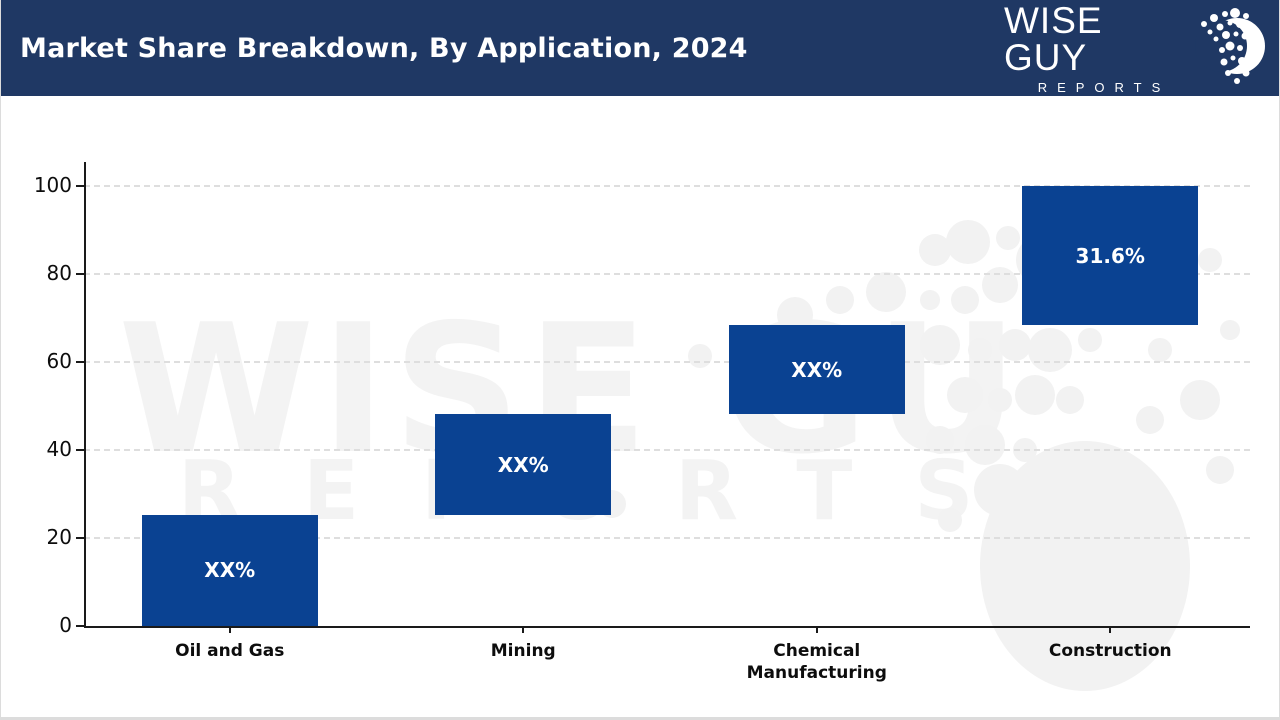 The image size is (1280, 720). Describe the element at coordinates (1230, 46) in the screenshot. I see `logo-face-icon` at that location.